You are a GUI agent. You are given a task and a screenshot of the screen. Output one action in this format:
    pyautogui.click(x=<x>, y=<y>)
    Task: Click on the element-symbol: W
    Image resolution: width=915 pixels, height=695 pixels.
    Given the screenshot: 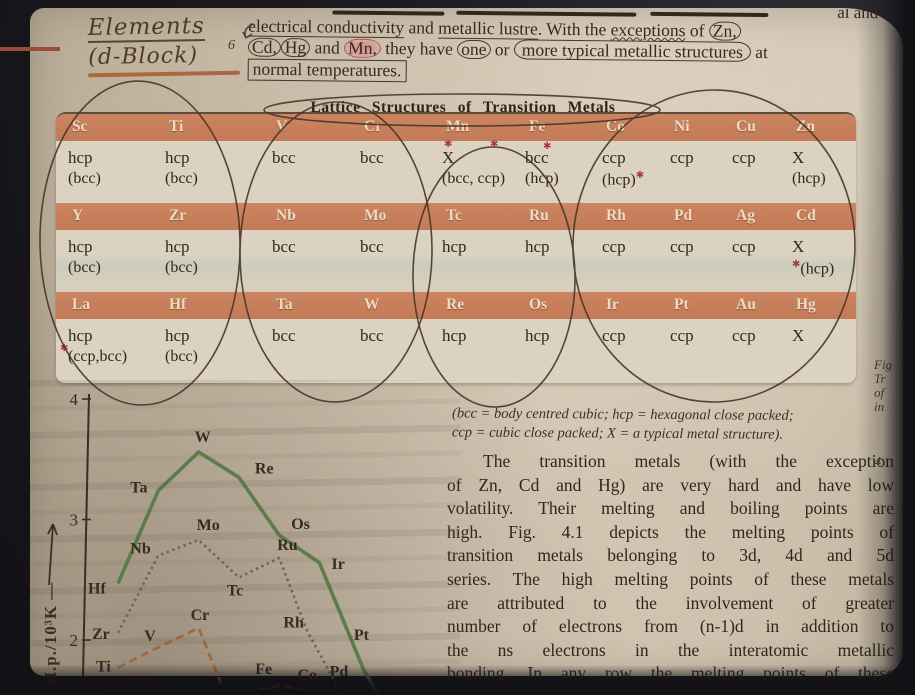 What is the action you would take?
    pyautogui.click(x=372, y=304)
    